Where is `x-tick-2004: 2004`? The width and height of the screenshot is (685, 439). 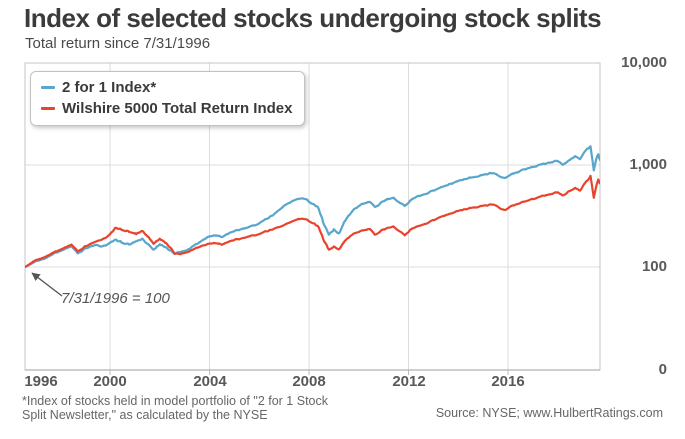
x-tick-2004: 2004 is located at coordinates (210, 381).